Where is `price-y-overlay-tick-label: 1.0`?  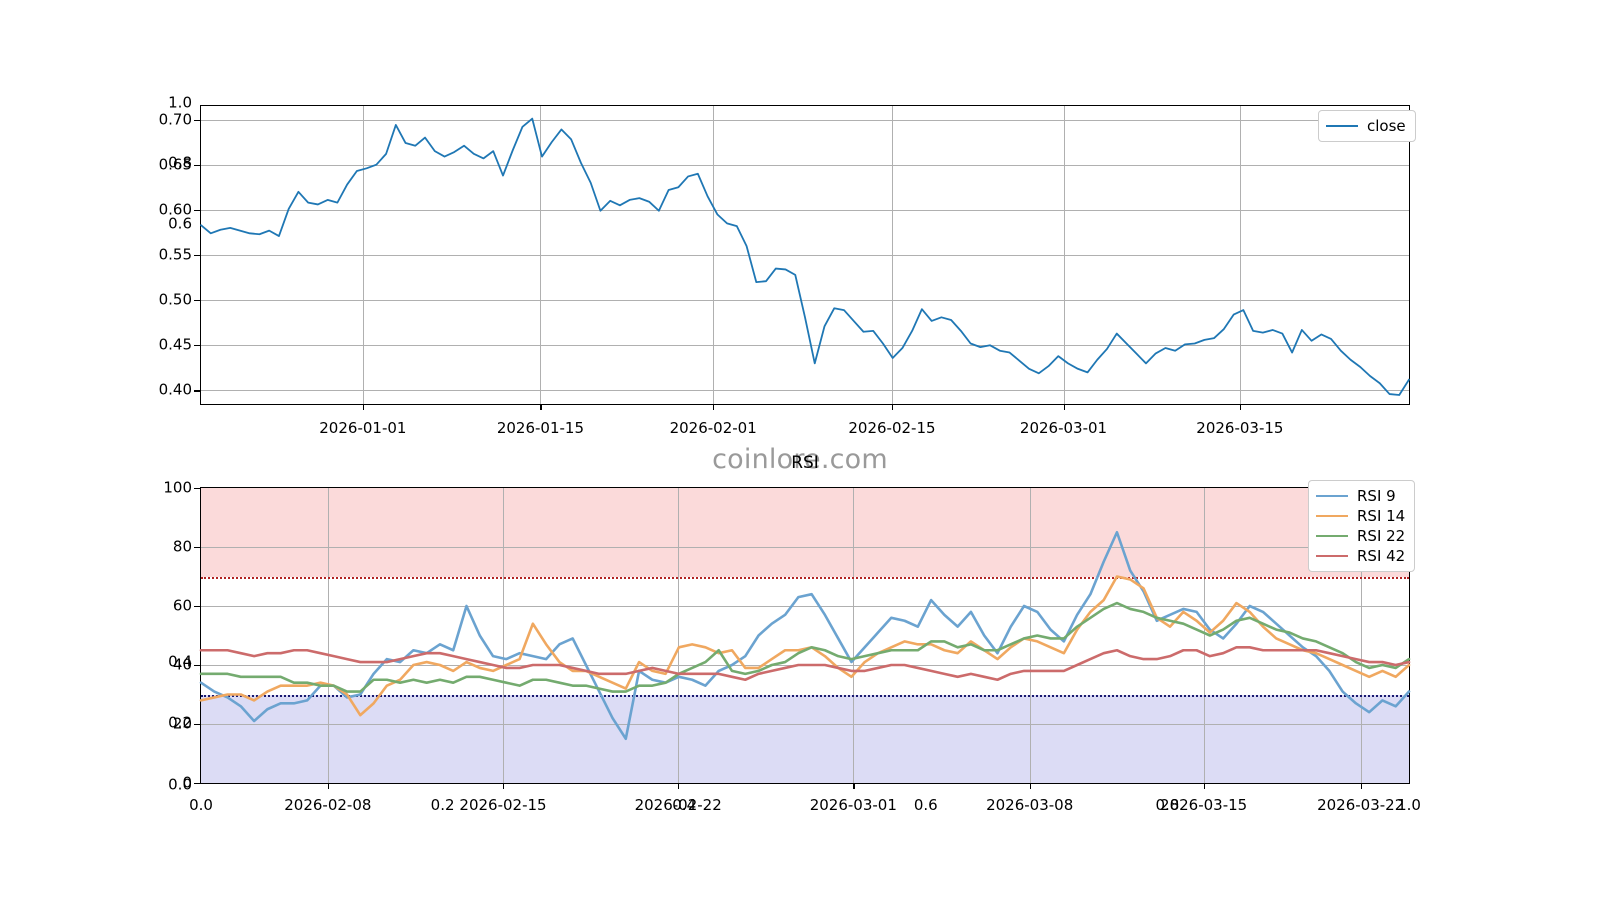
price-y-overlay-tick-label: 1.0 is located at coordinates (180, 102).